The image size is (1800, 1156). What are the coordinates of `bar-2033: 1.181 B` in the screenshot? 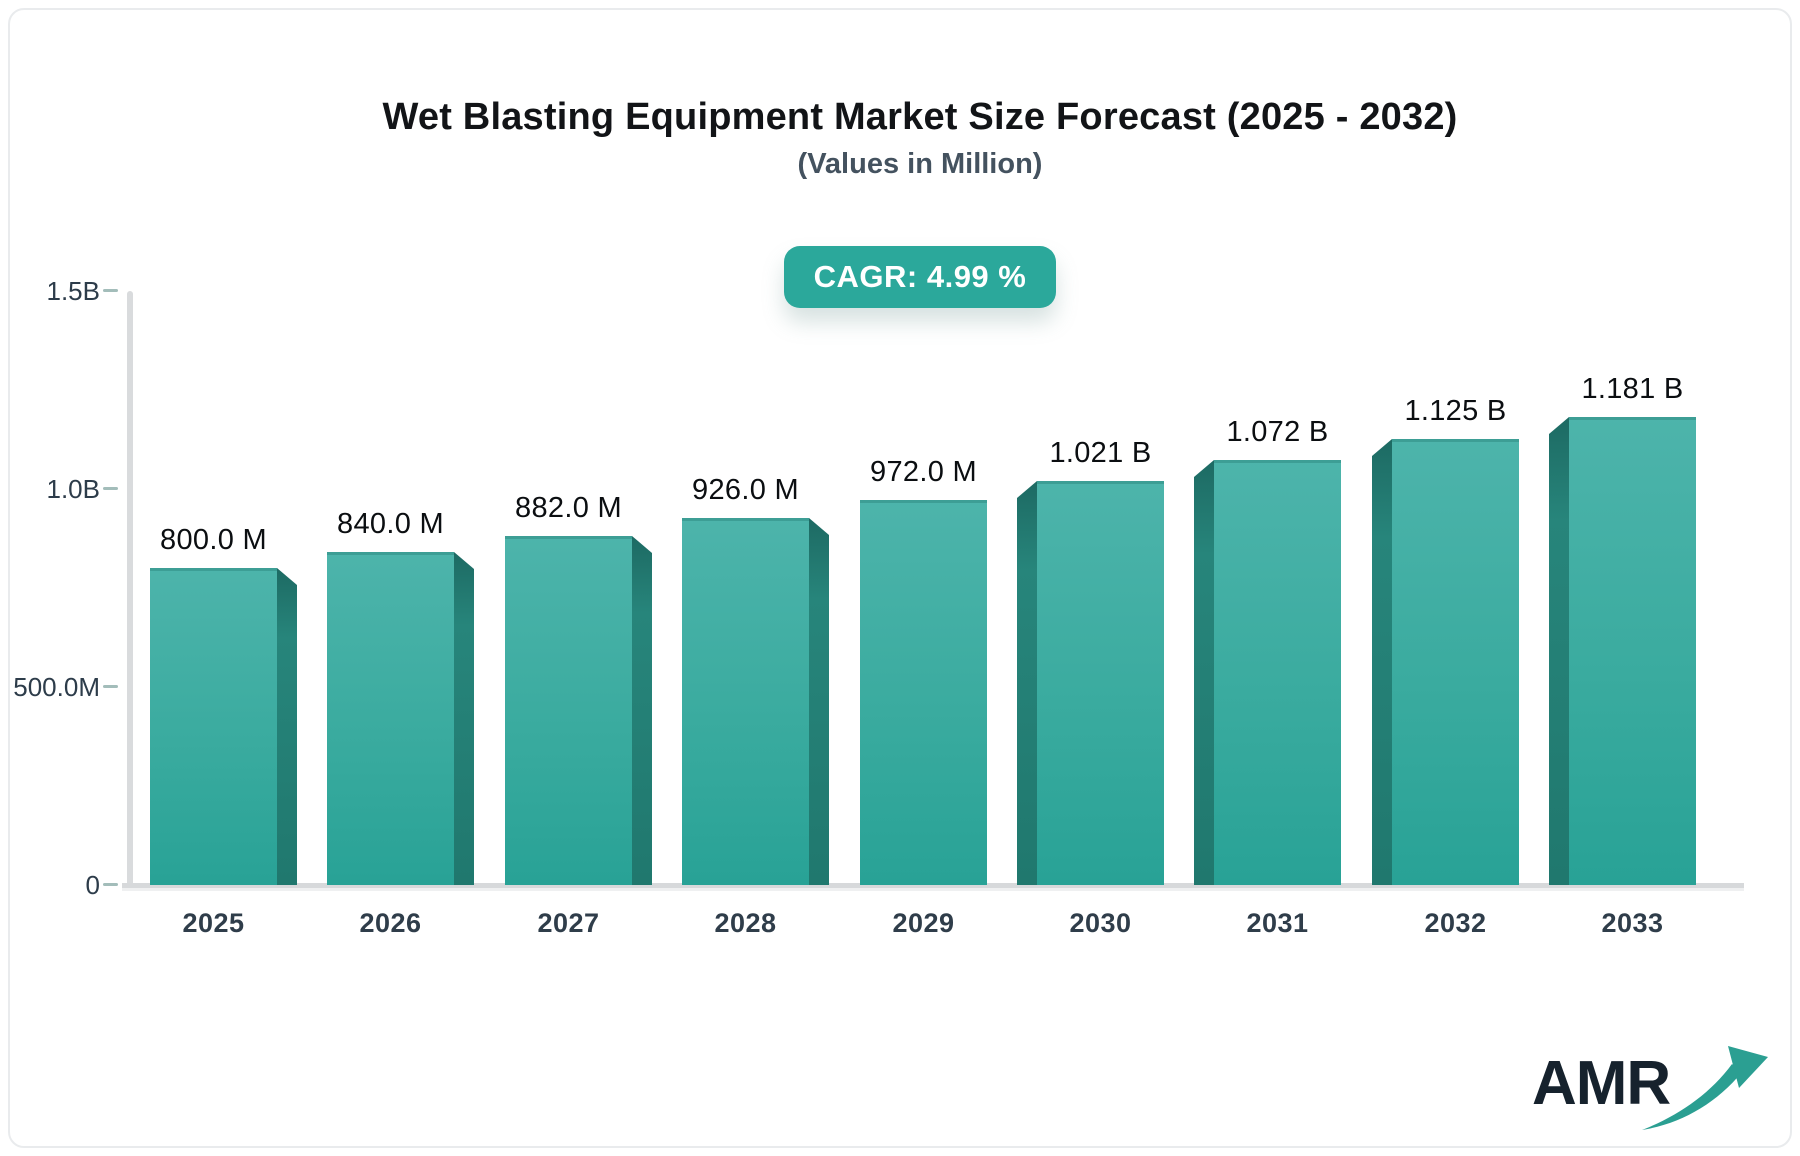 It's located at (1622, 629).